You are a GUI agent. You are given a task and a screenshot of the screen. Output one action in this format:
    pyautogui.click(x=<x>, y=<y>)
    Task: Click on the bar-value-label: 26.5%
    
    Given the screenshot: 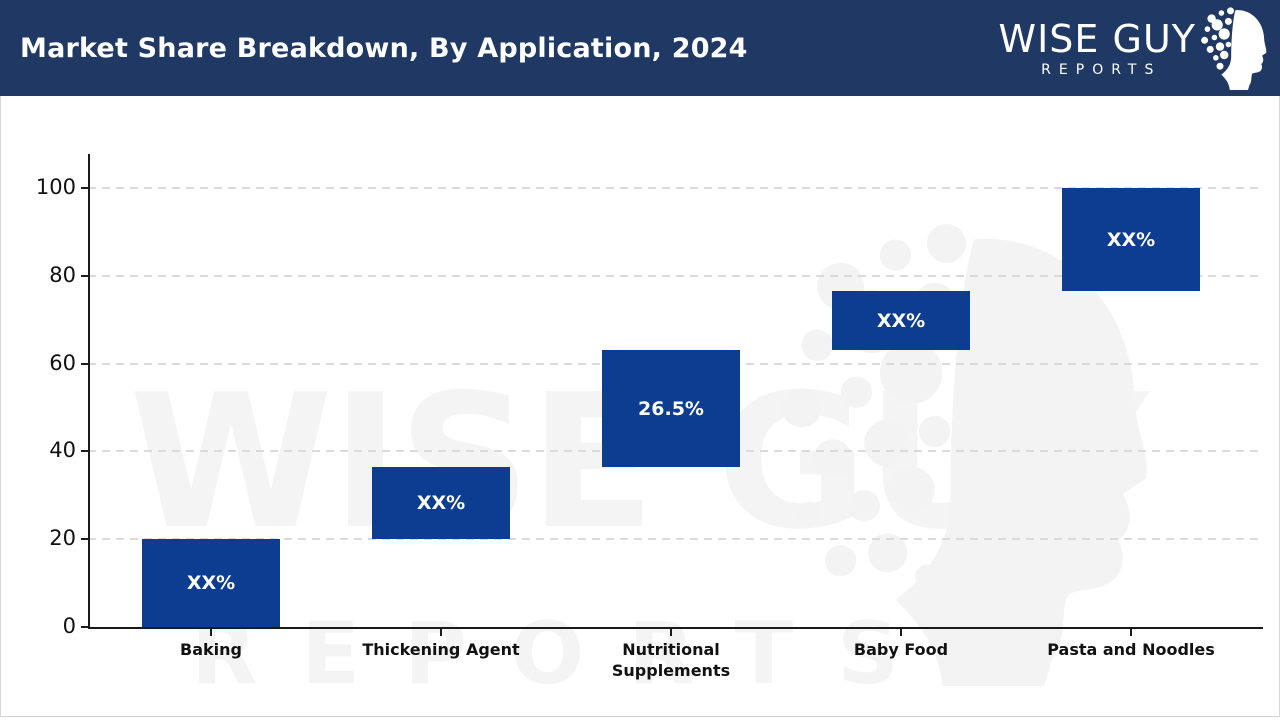 What is the action you would take?
    pyautogui.click(x=671, y=408)
    